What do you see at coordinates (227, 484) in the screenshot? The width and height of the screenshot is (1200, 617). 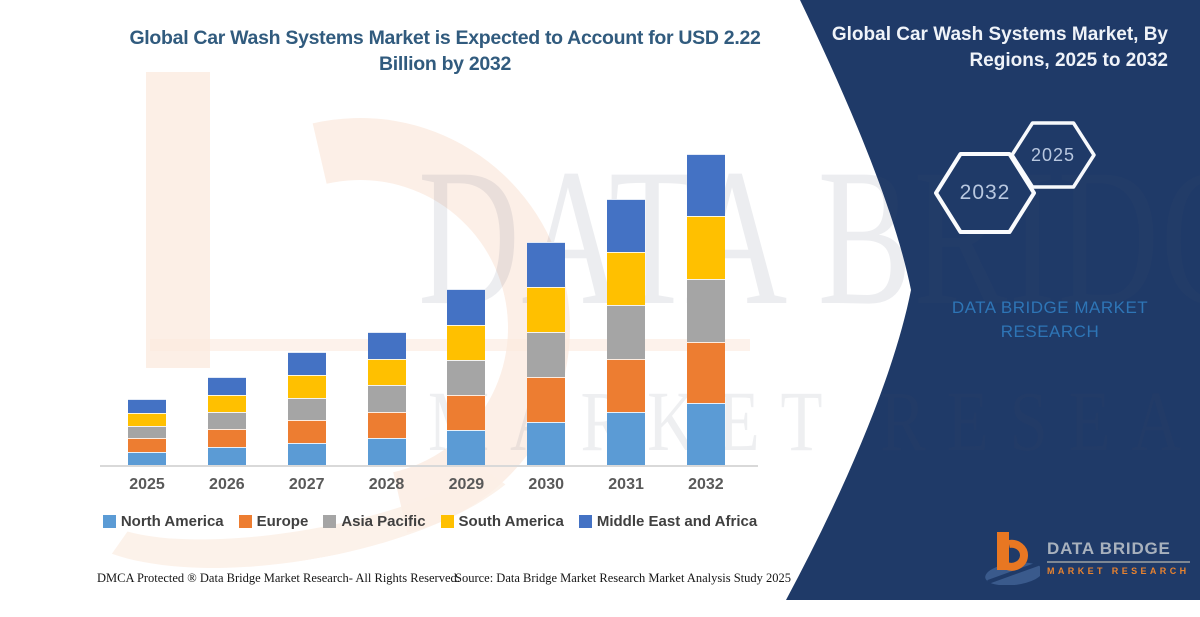 I see `x-axis-label-2026: 2026` at bounding box center [227, 484].